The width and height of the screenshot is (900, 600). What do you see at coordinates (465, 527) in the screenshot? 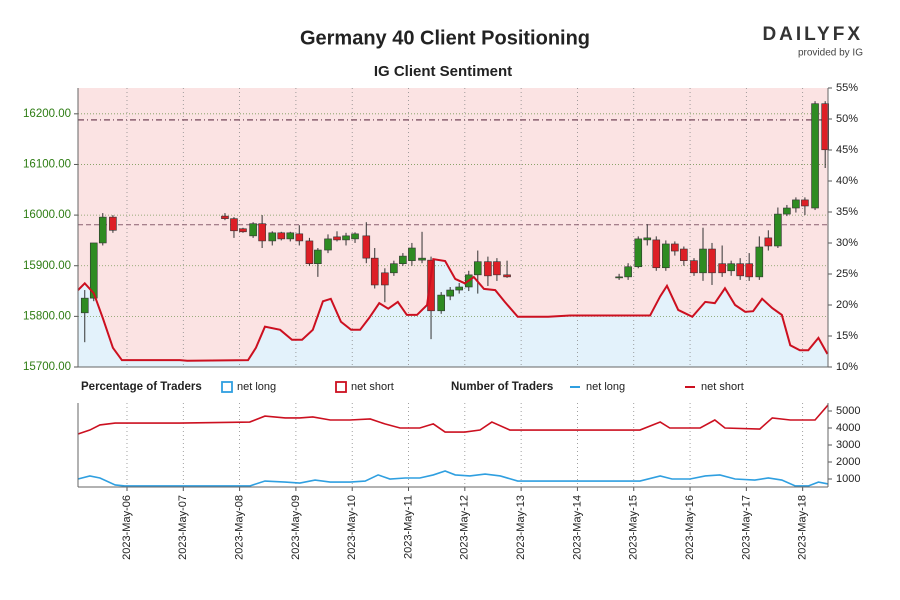
I see `x-tick-label: 2023-May-12` at bounding box center [465, 527].